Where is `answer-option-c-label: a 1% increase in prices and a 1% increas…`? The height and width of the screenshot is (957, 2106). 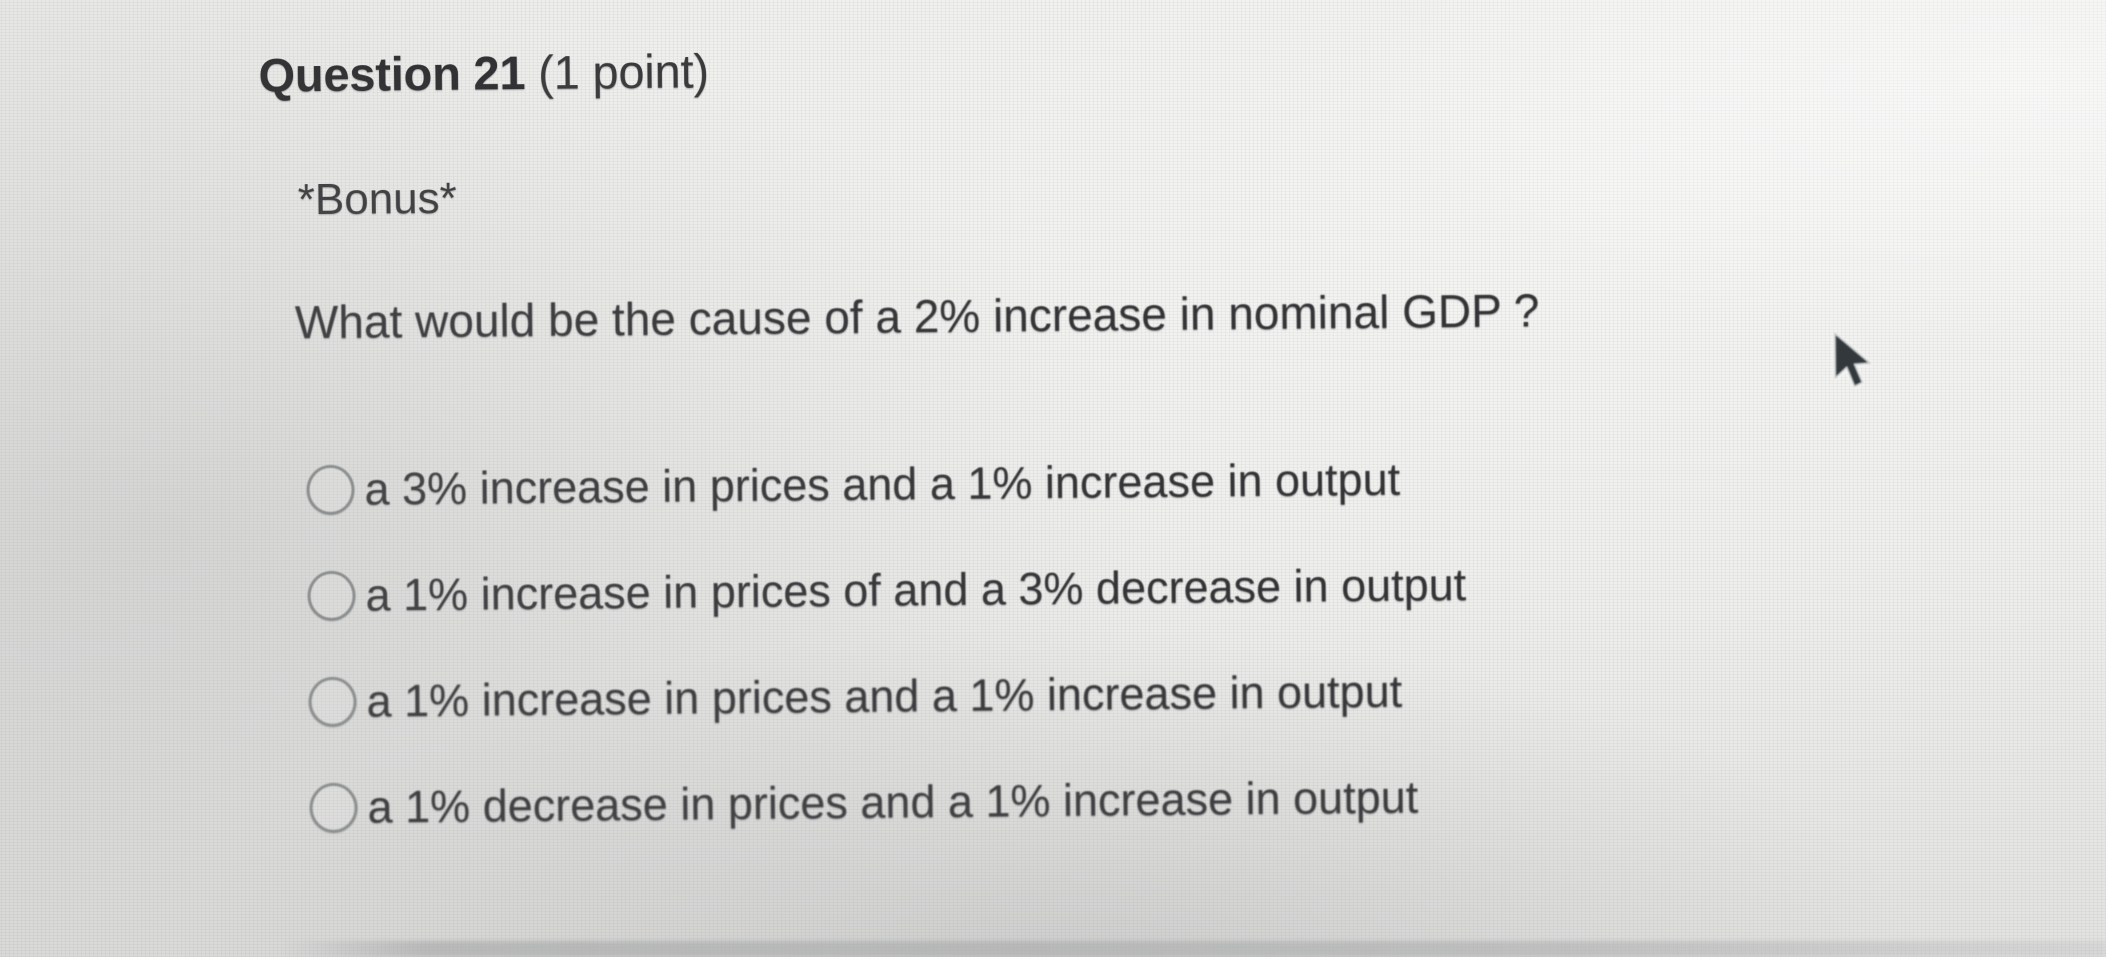 answer-option-c-label: a 1% increase in prices and a 1% increas… is located at coordinates (884, 696).